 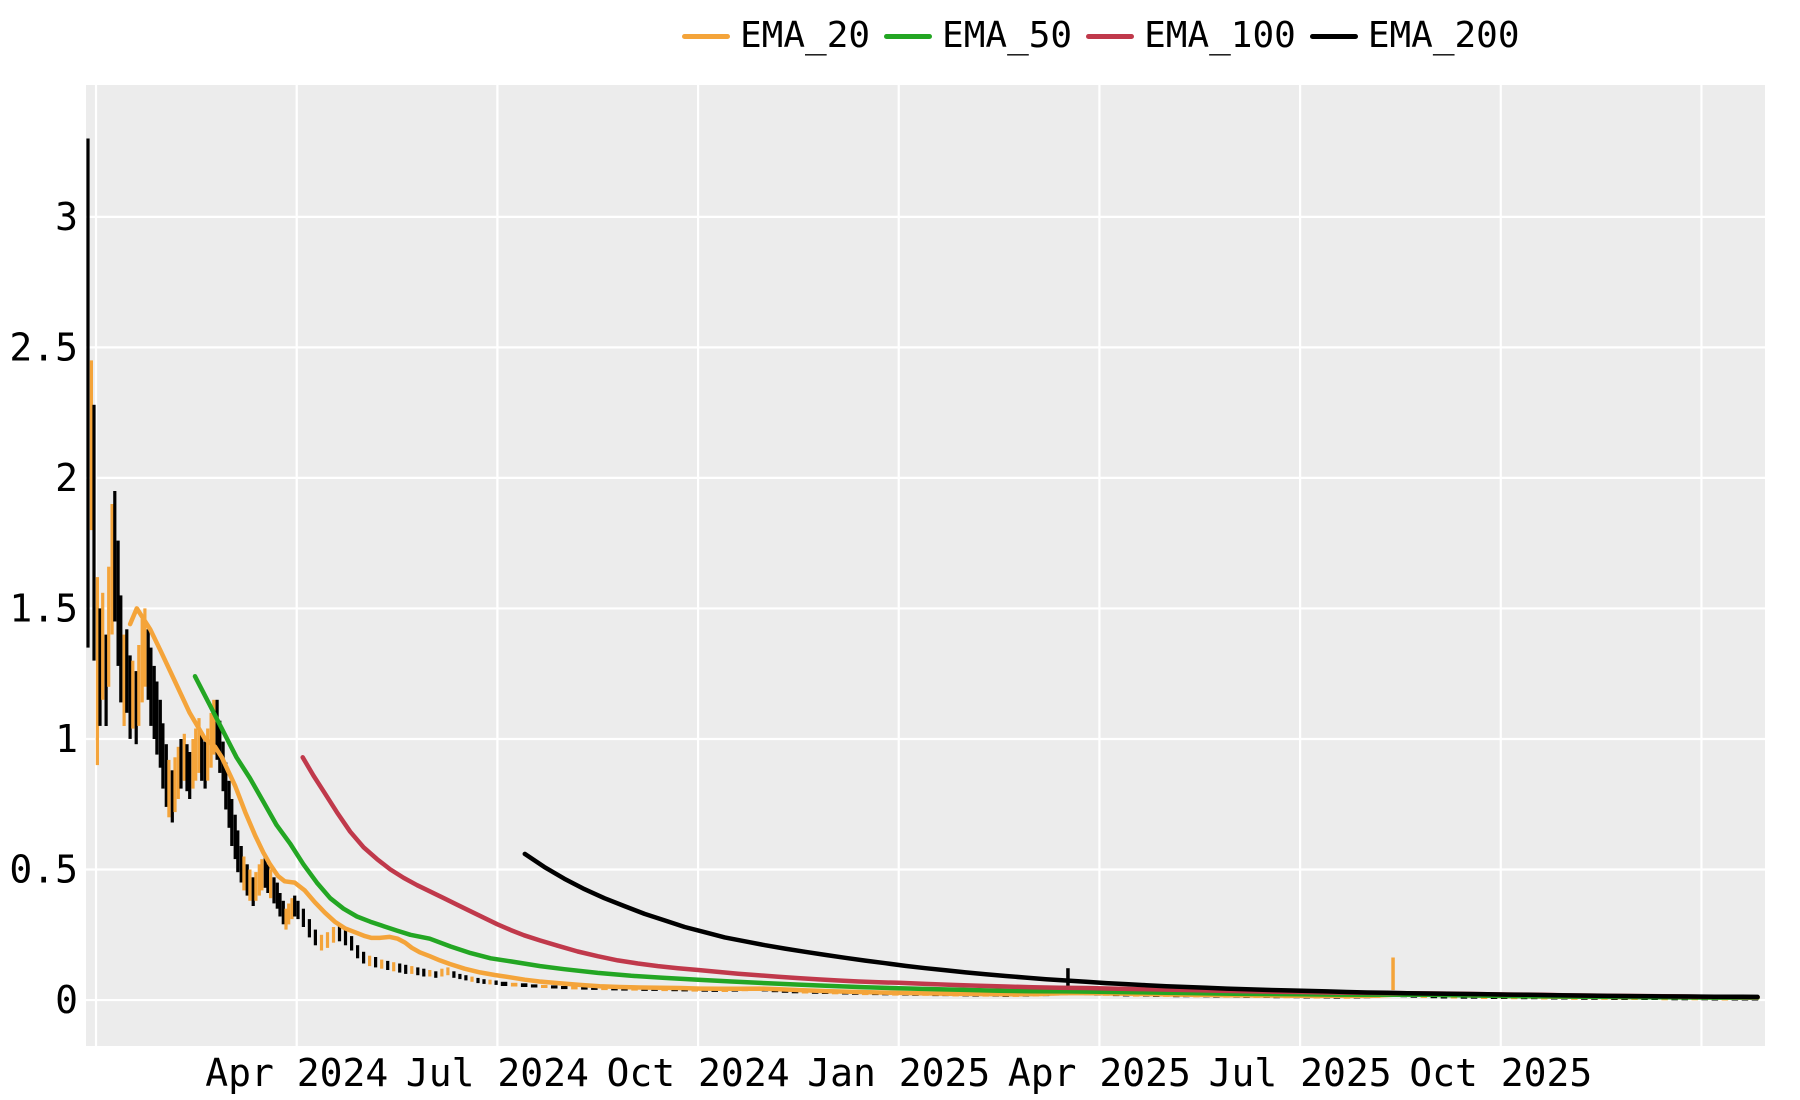 What do you see at coordinates (898, 1073) in the screenshot?
I see `x-tick-label: Jan 2025` at bounding box center [898, 1073].